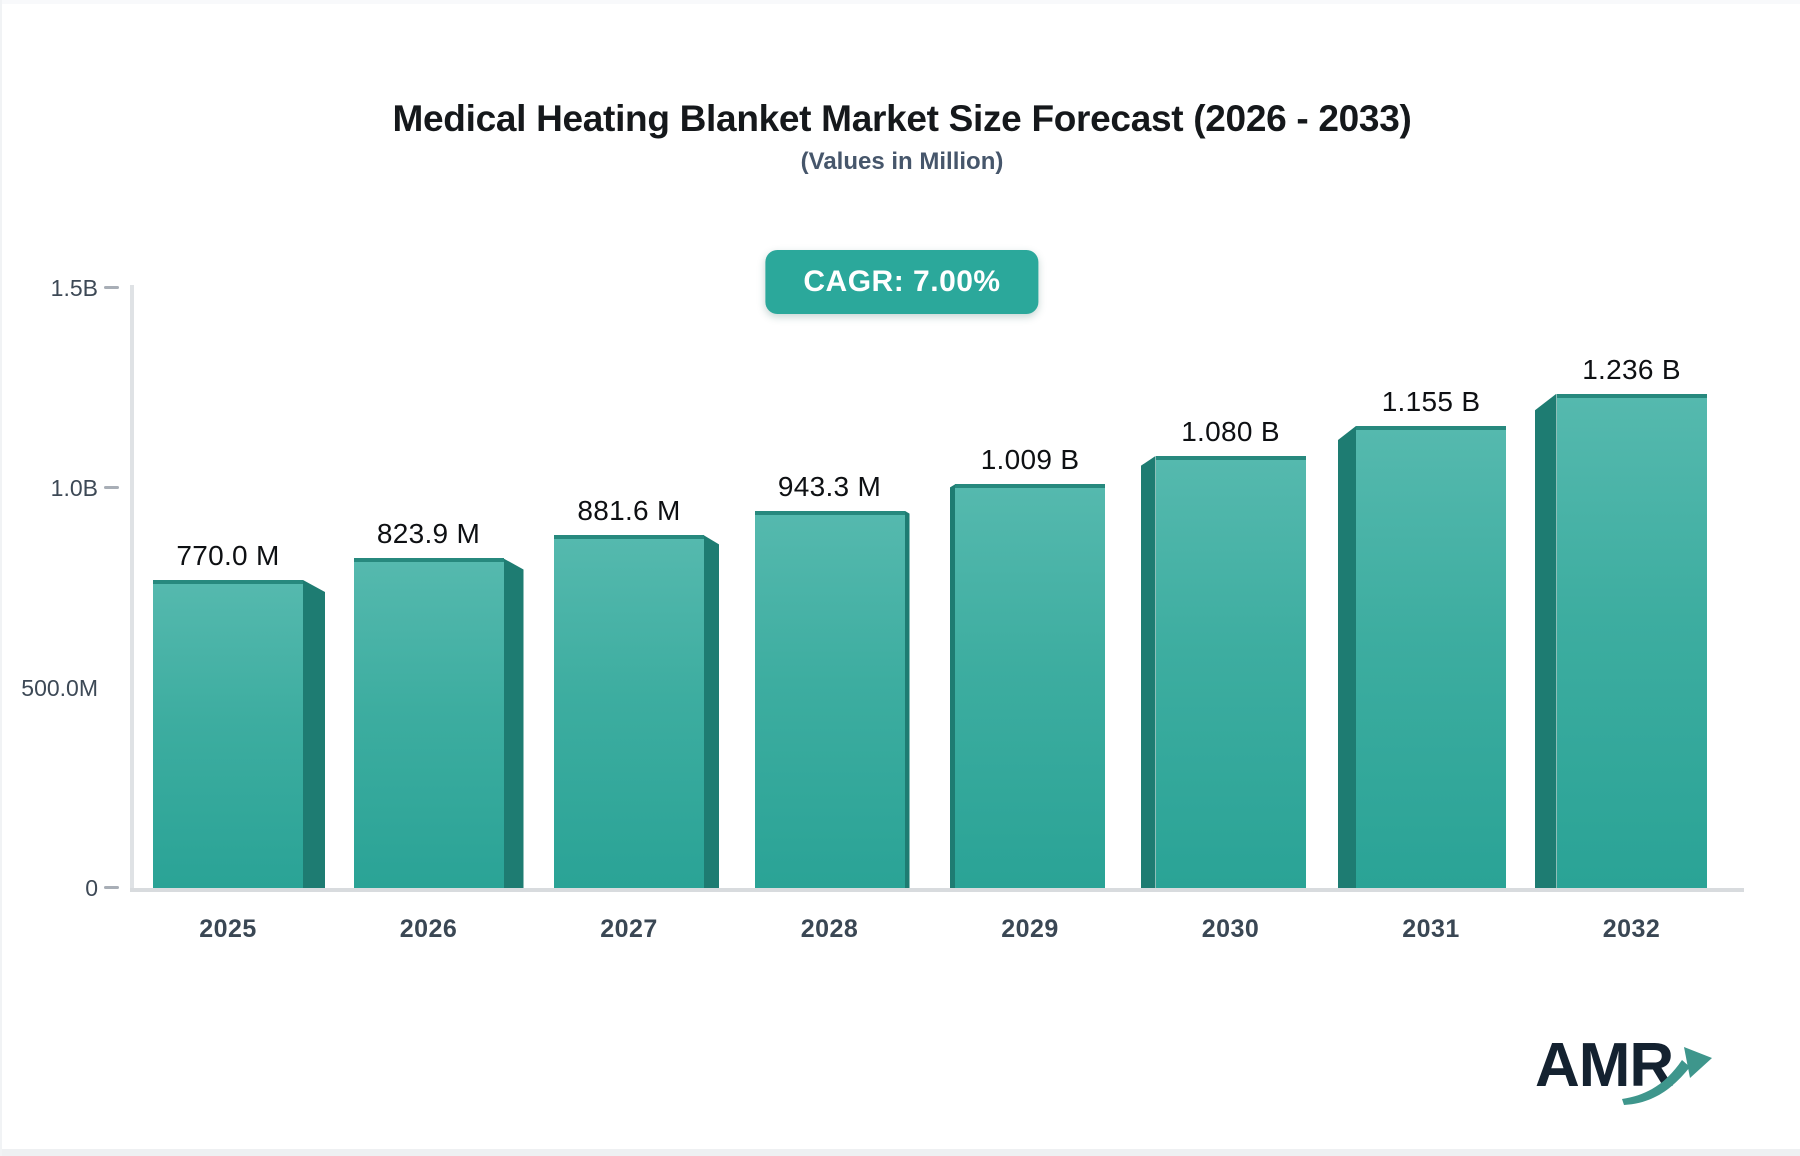  What do you see at coordinates (902, 282) in the screenshot?
I see `cagr-badge: CAGR: 7.00%` at bounding box center [902, 282].